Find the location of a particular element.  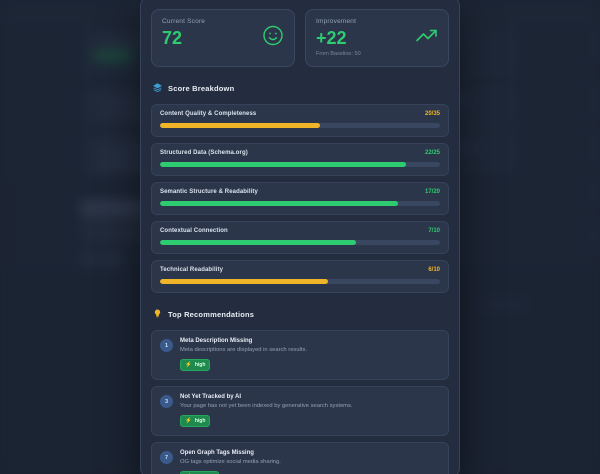

breakdown-row-score: 17/20 is located at coordinates (432, 192).